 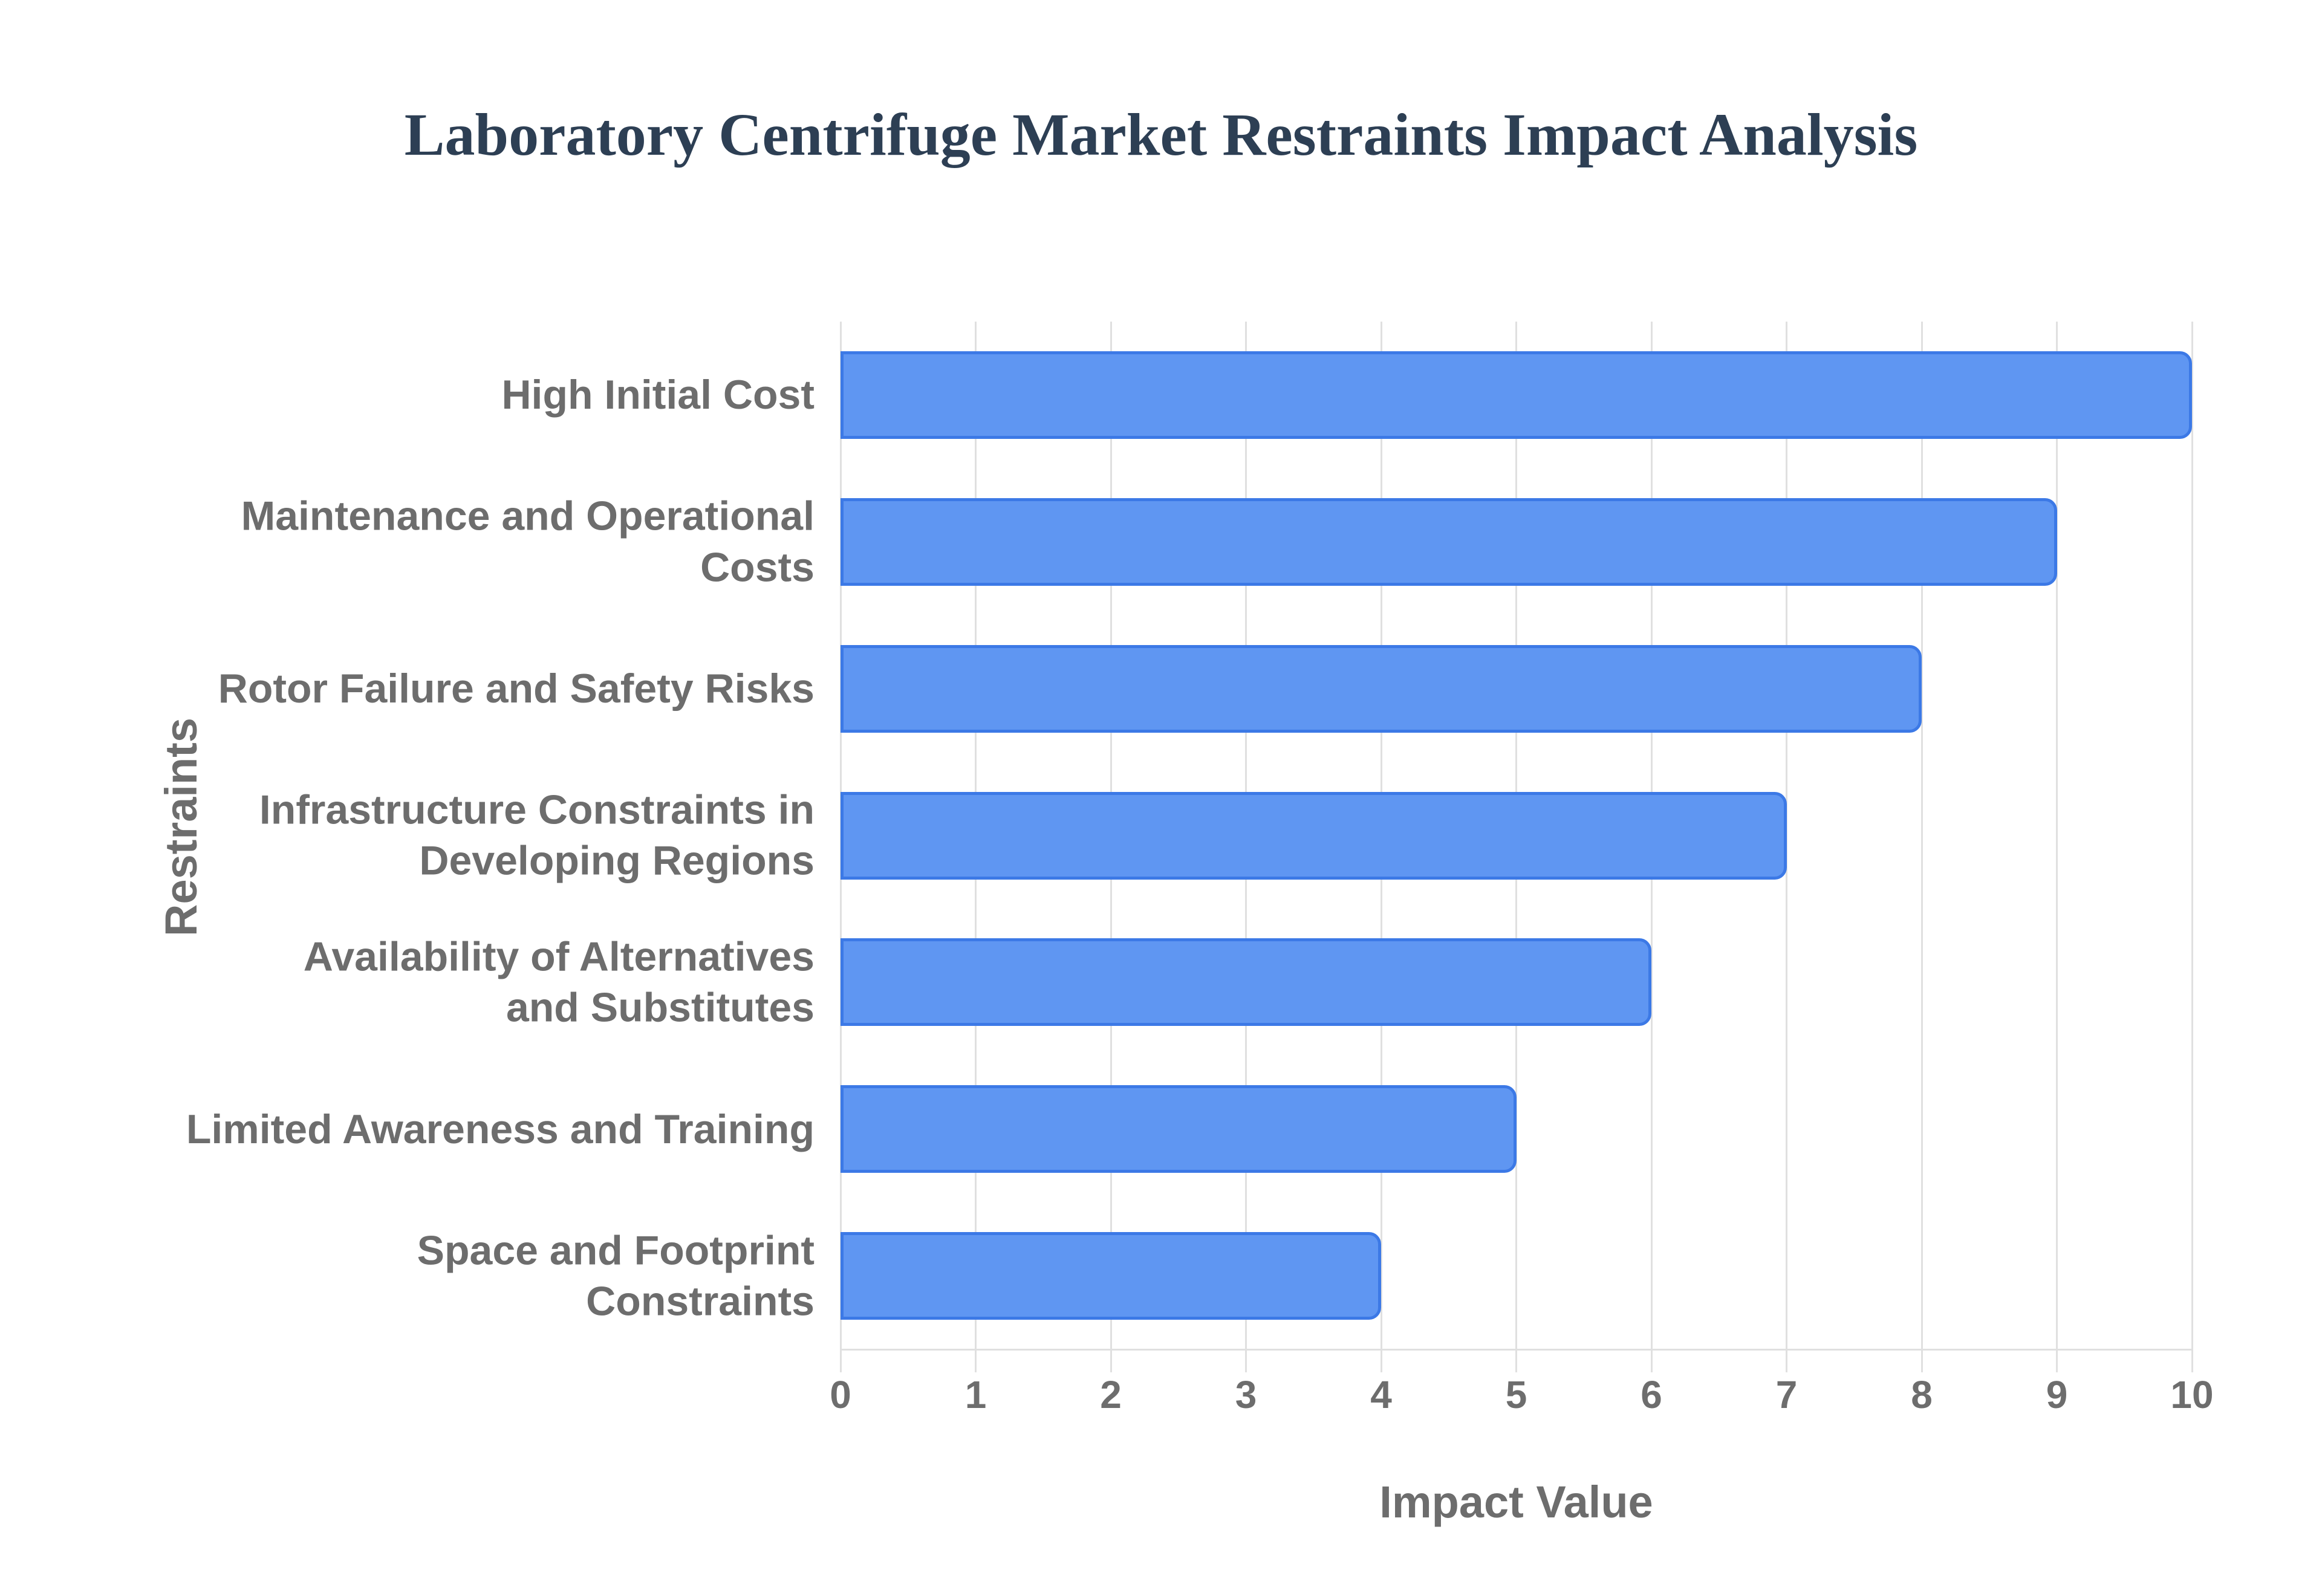 I want to click on x-axis-line, so click(x=1517, y=1350).